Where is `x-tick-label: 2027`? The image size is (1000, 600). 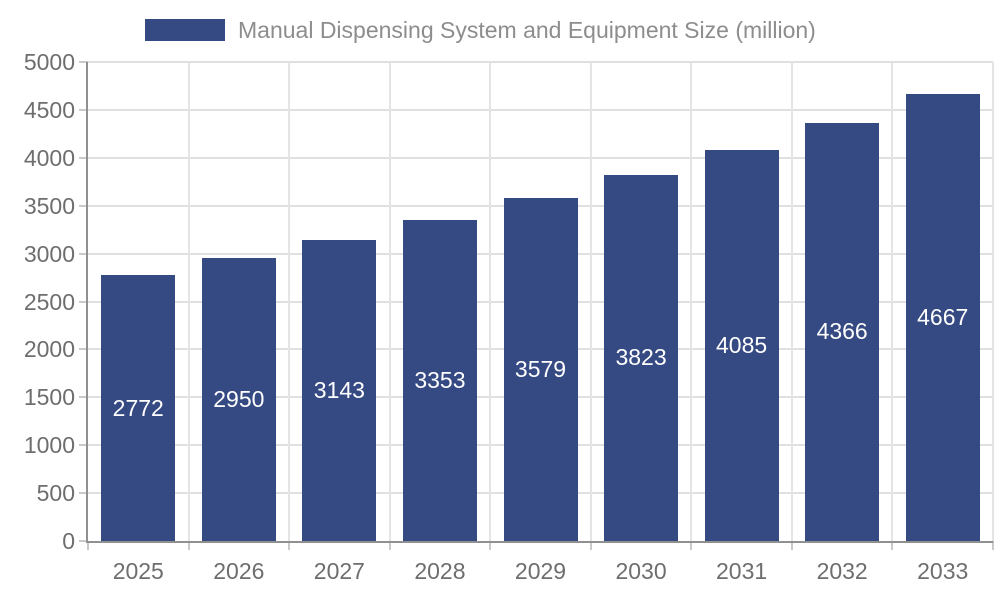 x-tick-label: 2027 is located at coordinates (339, 571).